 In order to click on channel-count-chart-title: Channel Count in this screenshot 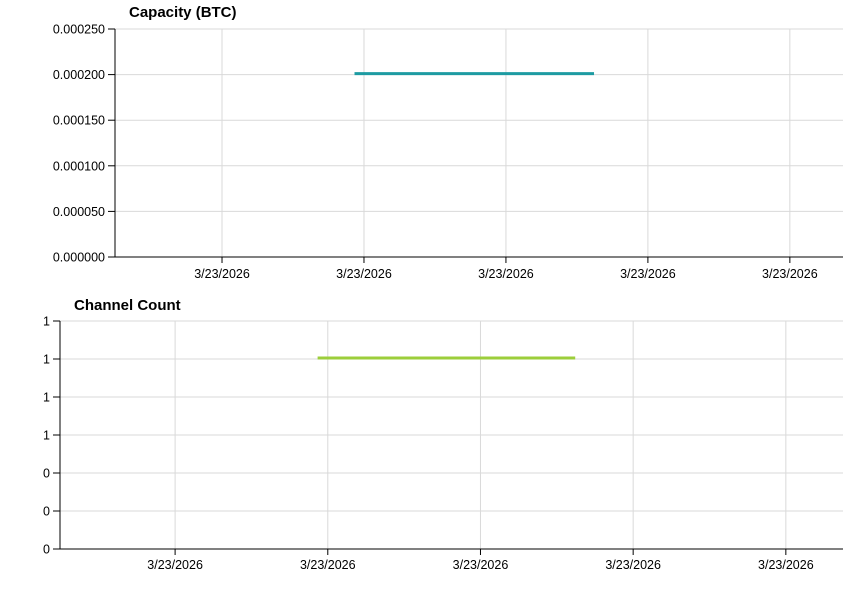, I will do `click(127, 305)`.